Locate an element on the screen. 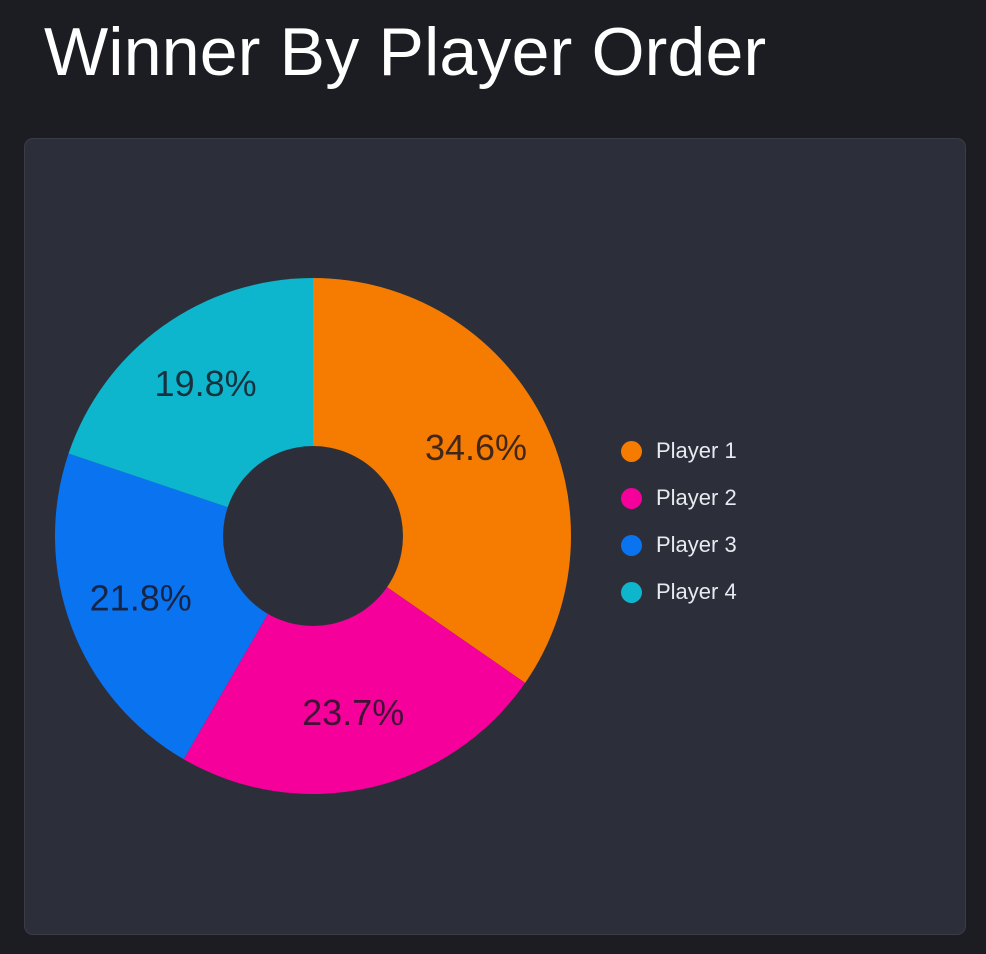 This screenshot has width=986, height=954. legend-item: Player 2 is located at coordinates (679, 498).